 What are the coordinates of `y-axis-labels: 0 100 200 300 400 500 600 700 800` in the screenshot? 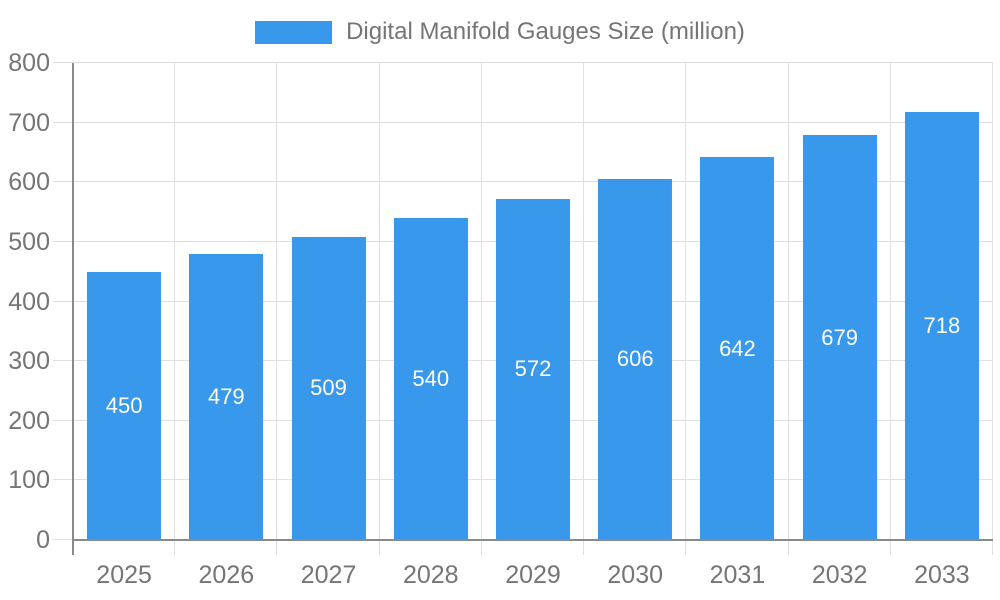 It's located at (25, 301).